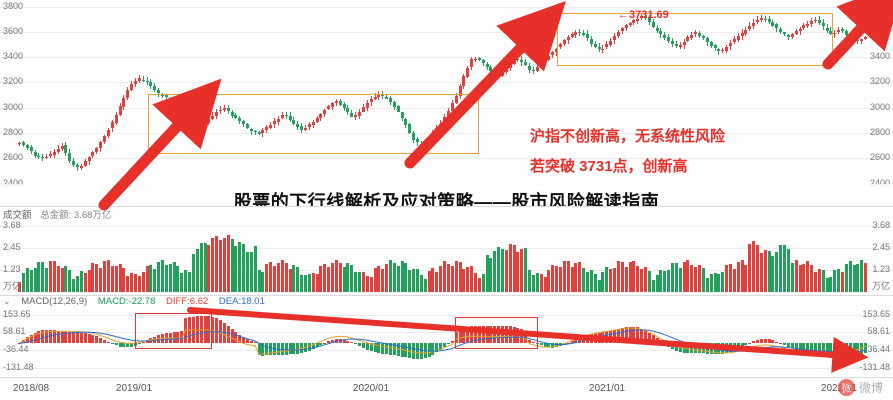 The image size is (893, 400). What do you see at coordinates (870, 388) in the screenshot?
I see `watermark-text: 微博` at bounding box center [870, 388].